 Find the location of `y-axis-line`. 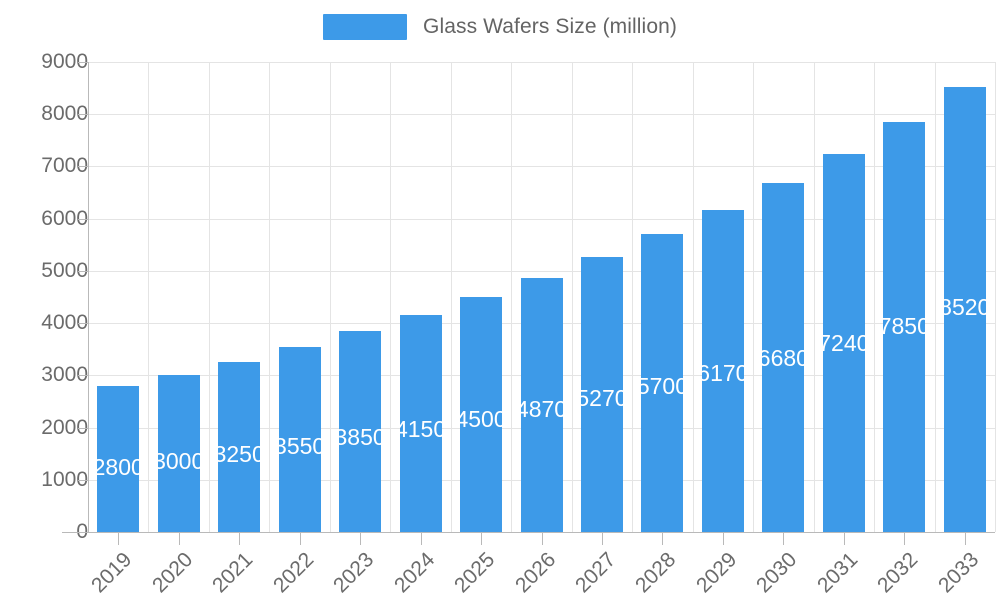

y-axis-line is located at coordinates (88, 297).